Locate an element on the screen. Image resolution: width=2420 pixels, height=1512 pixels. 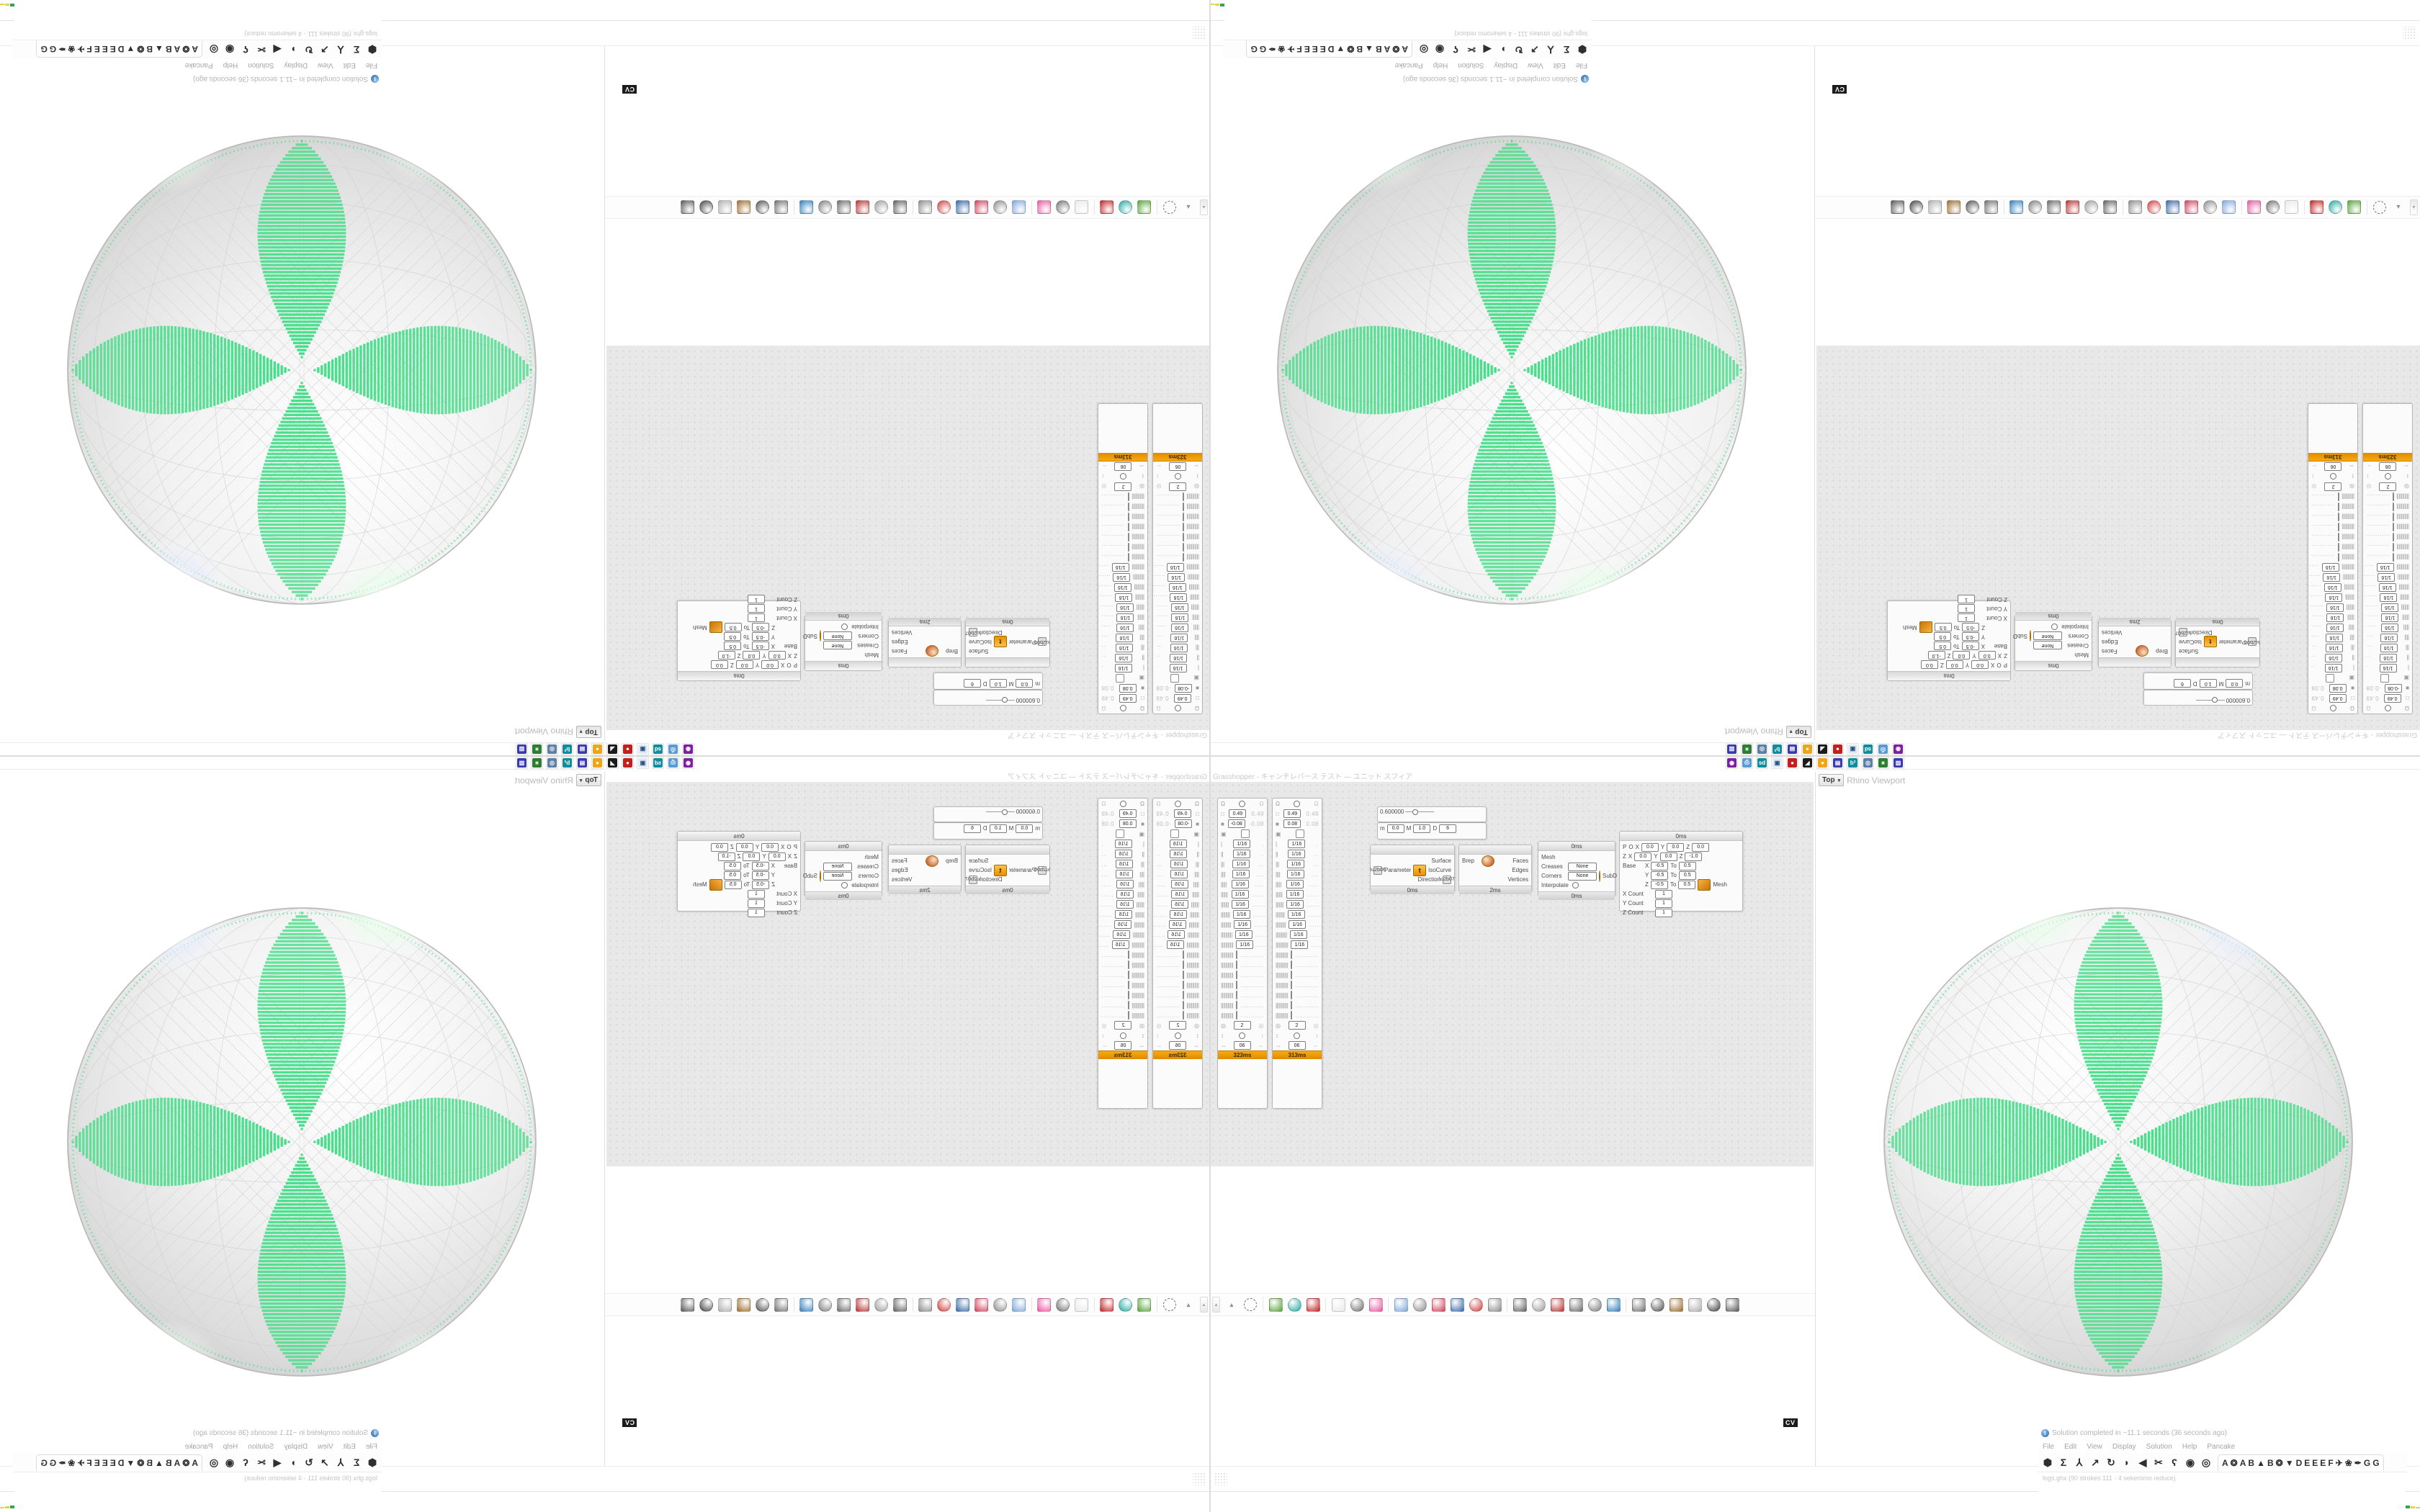
slider-decimals: 6 is located at coordinates (2182, 683).